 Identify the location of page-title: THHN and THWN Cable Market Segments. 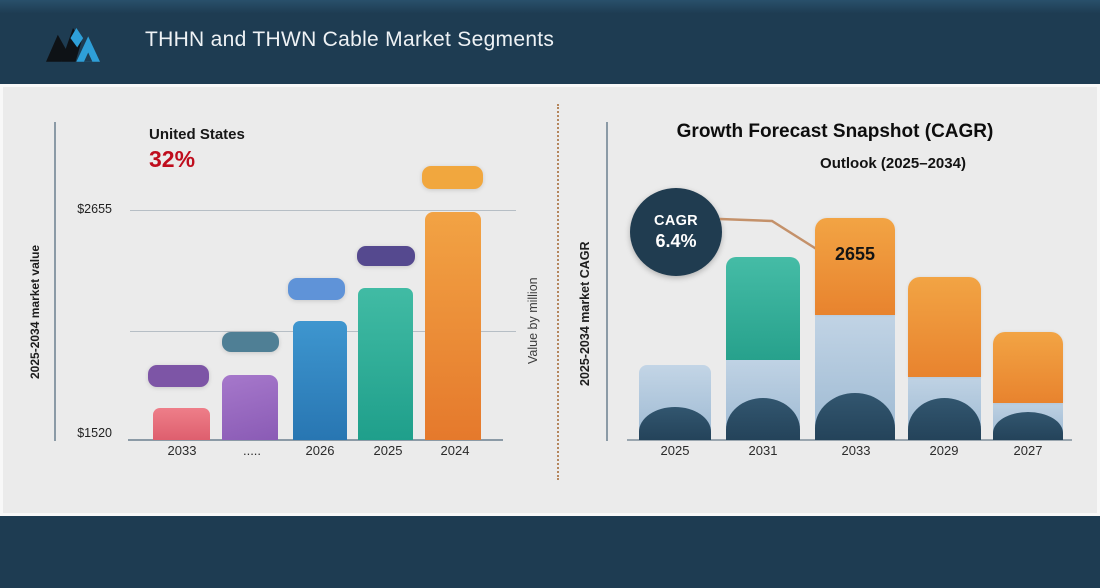
(350, 39).